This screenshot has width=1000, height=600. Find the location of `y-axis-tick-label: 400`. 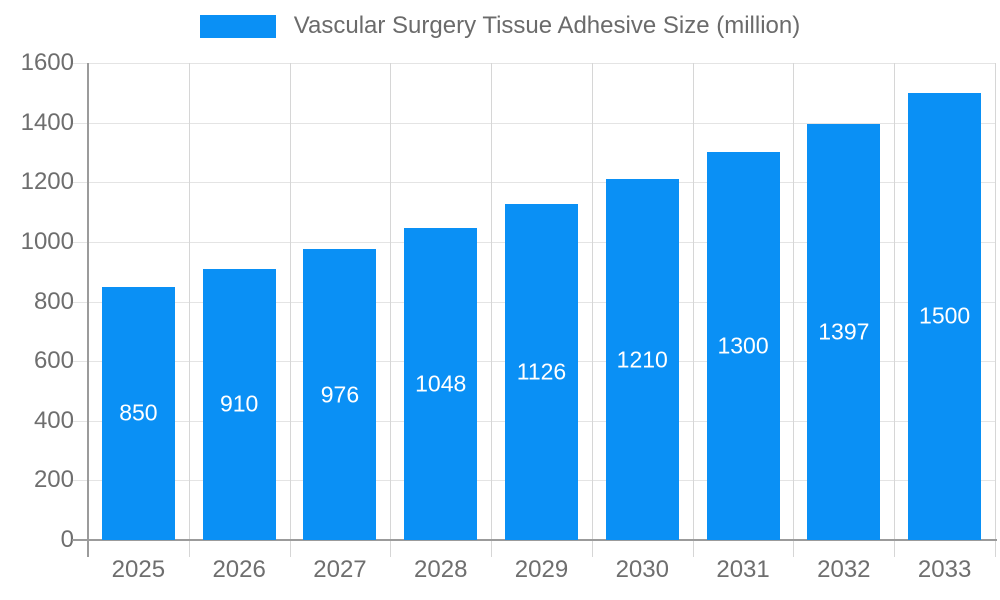

y-axis-tick-label: 400 is located at coordinates (53, 420).